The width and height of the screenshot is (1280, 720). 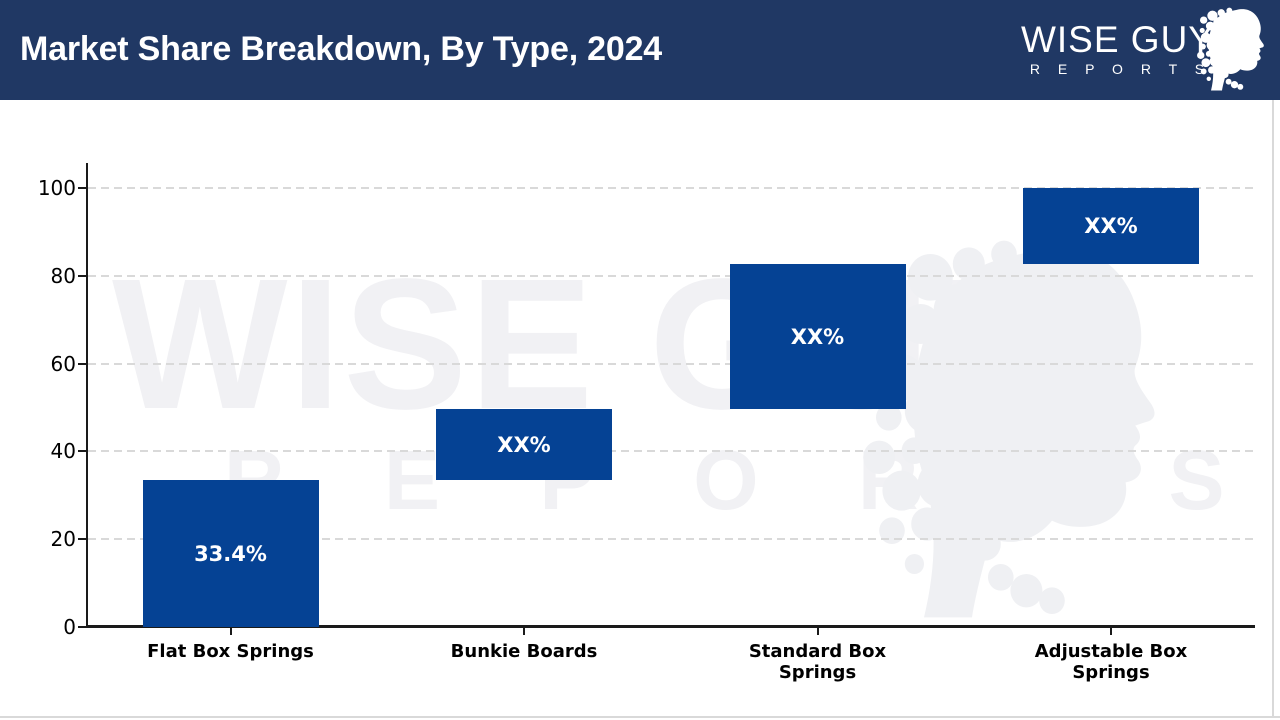 I want to click on y-tick-label: 40, so click(x=63, y=451).